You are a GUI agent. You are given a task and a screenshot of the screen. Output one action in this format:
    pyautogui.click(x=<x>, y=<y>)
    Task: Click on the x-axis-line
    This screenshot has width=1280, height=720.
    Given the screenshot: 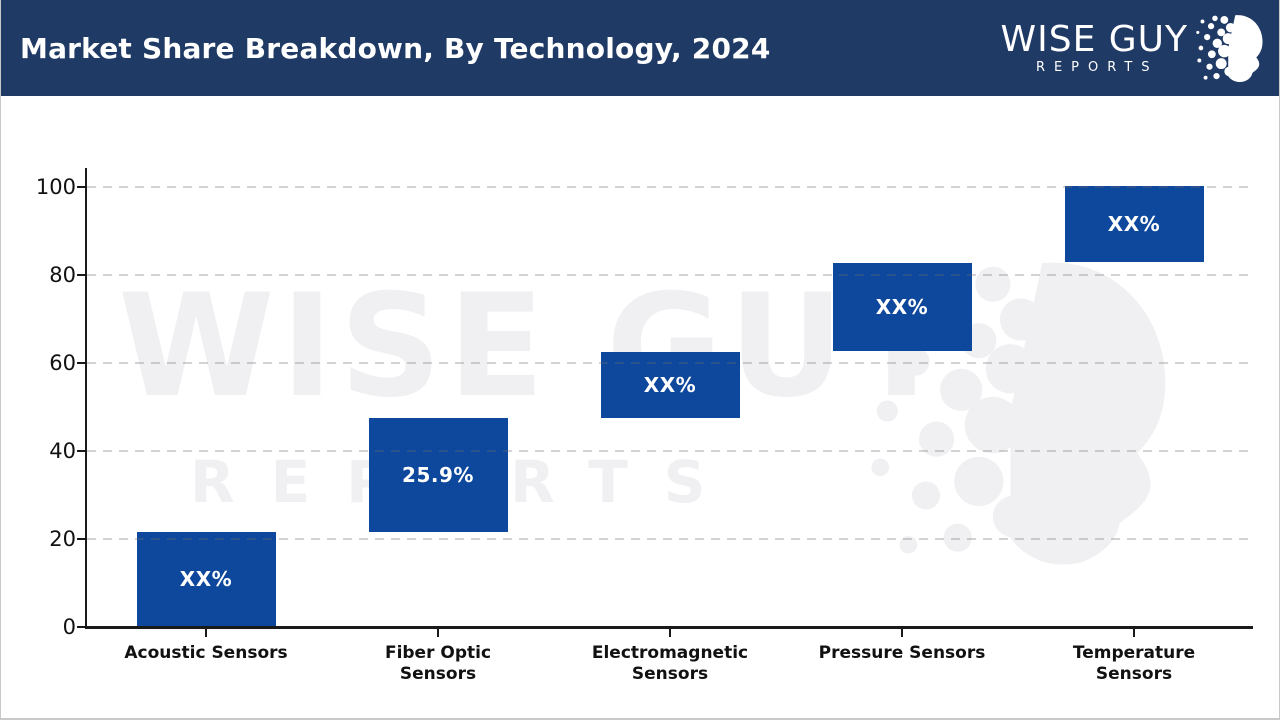 What is the action you would take?
    pyautogui.click(x=669, y=627)
    